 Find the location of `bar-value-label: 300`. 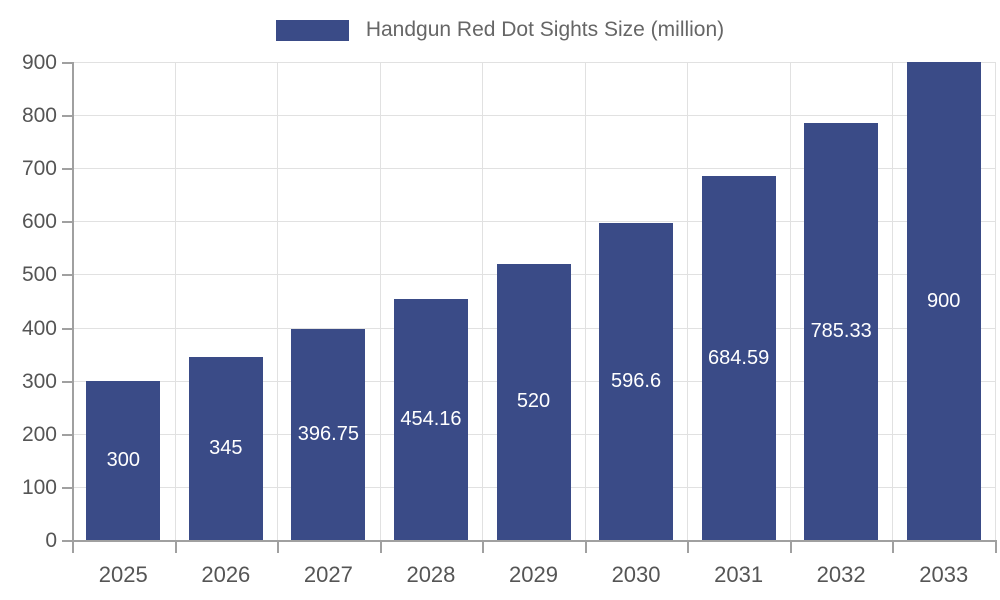

bar-value-label: 300 is located at coordinates (123, 459).